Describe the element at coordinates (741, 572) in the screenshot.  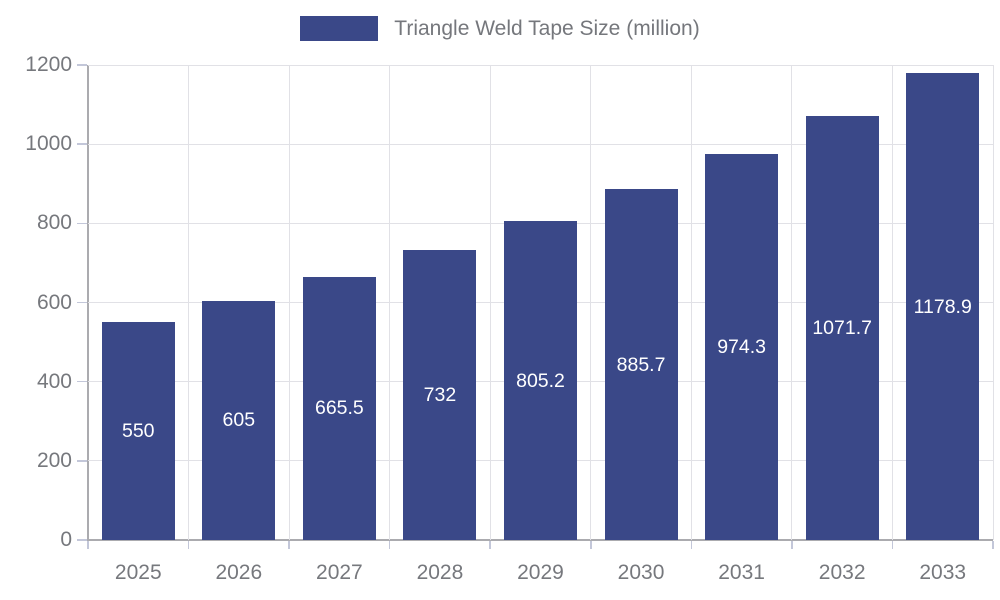
I see `x-axis-tick-label: 2031` at that location.